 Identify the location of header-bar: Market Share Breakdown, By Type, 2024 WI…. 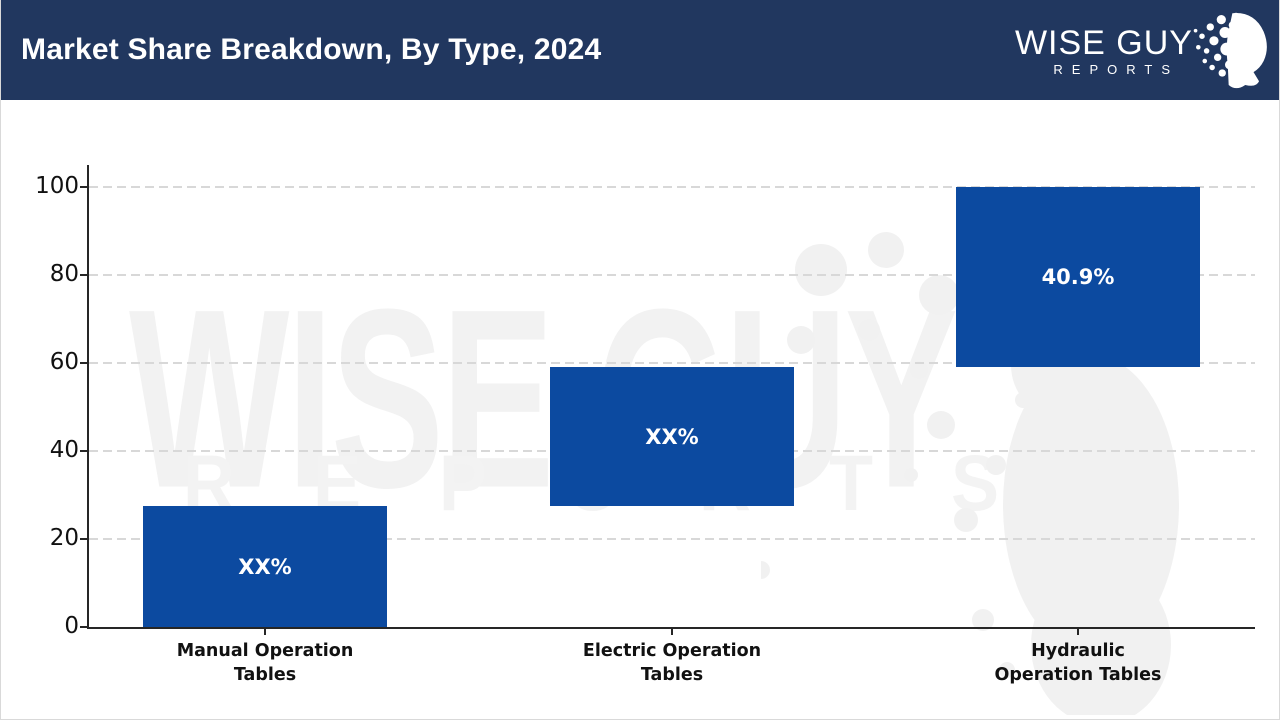
(640, 50).